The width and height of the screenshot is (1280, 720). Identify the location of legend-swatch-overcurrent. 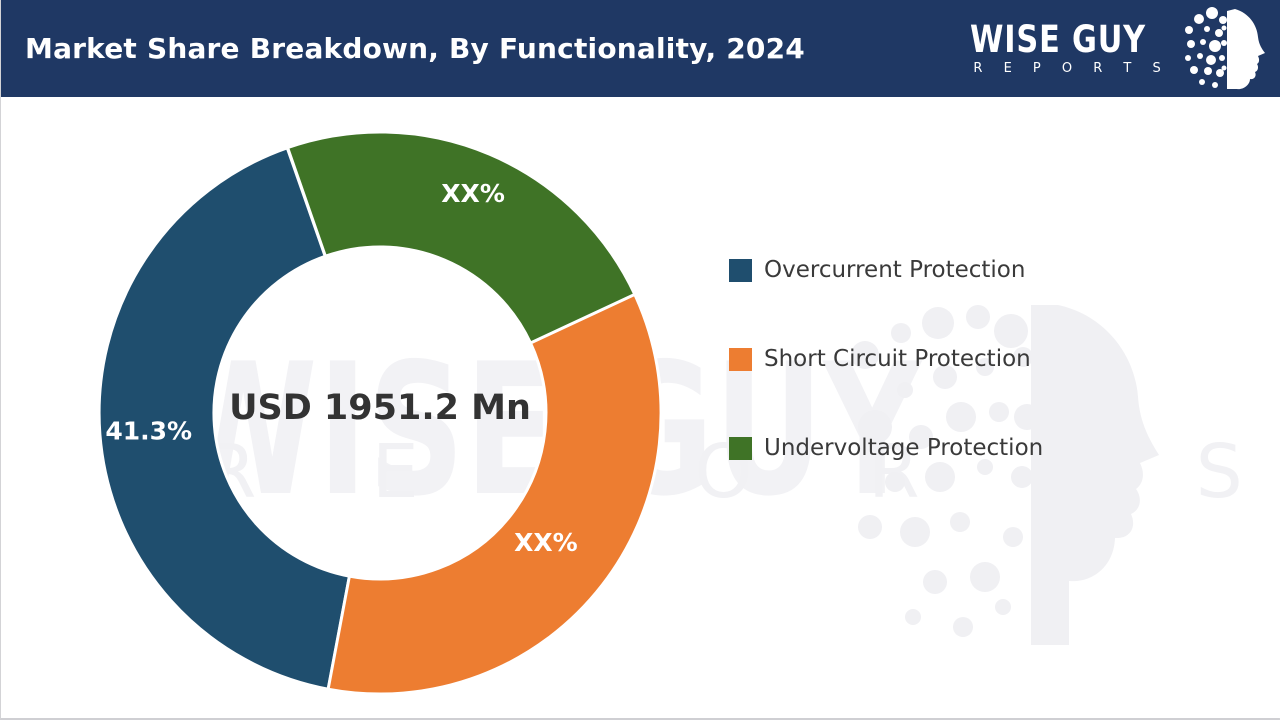
(740, 270).